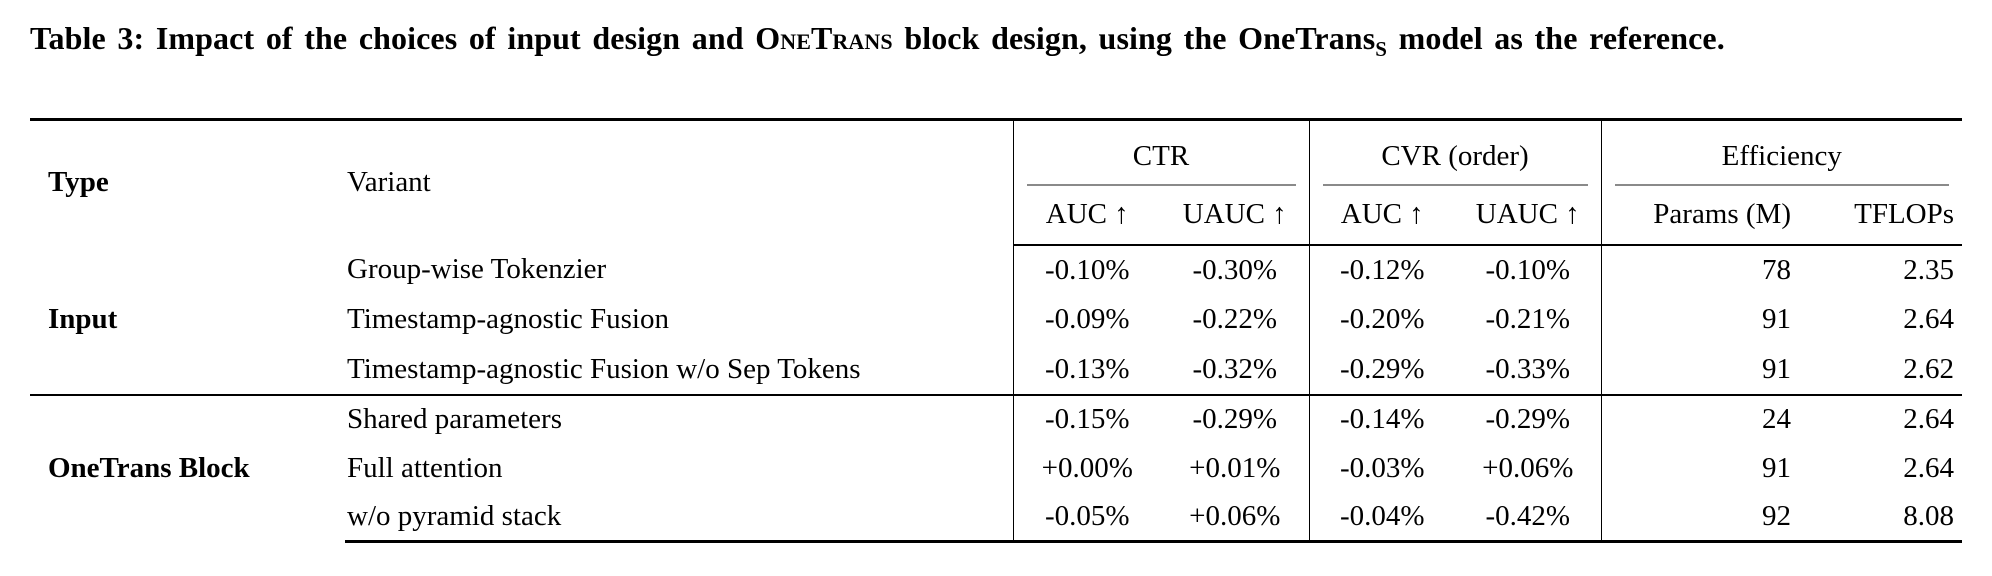 The height and width of the screenshot is (576, 1992). Describe the element at coordinates (679, 181) in the screenshot. I see `col-header-variant: Variant` at that location.